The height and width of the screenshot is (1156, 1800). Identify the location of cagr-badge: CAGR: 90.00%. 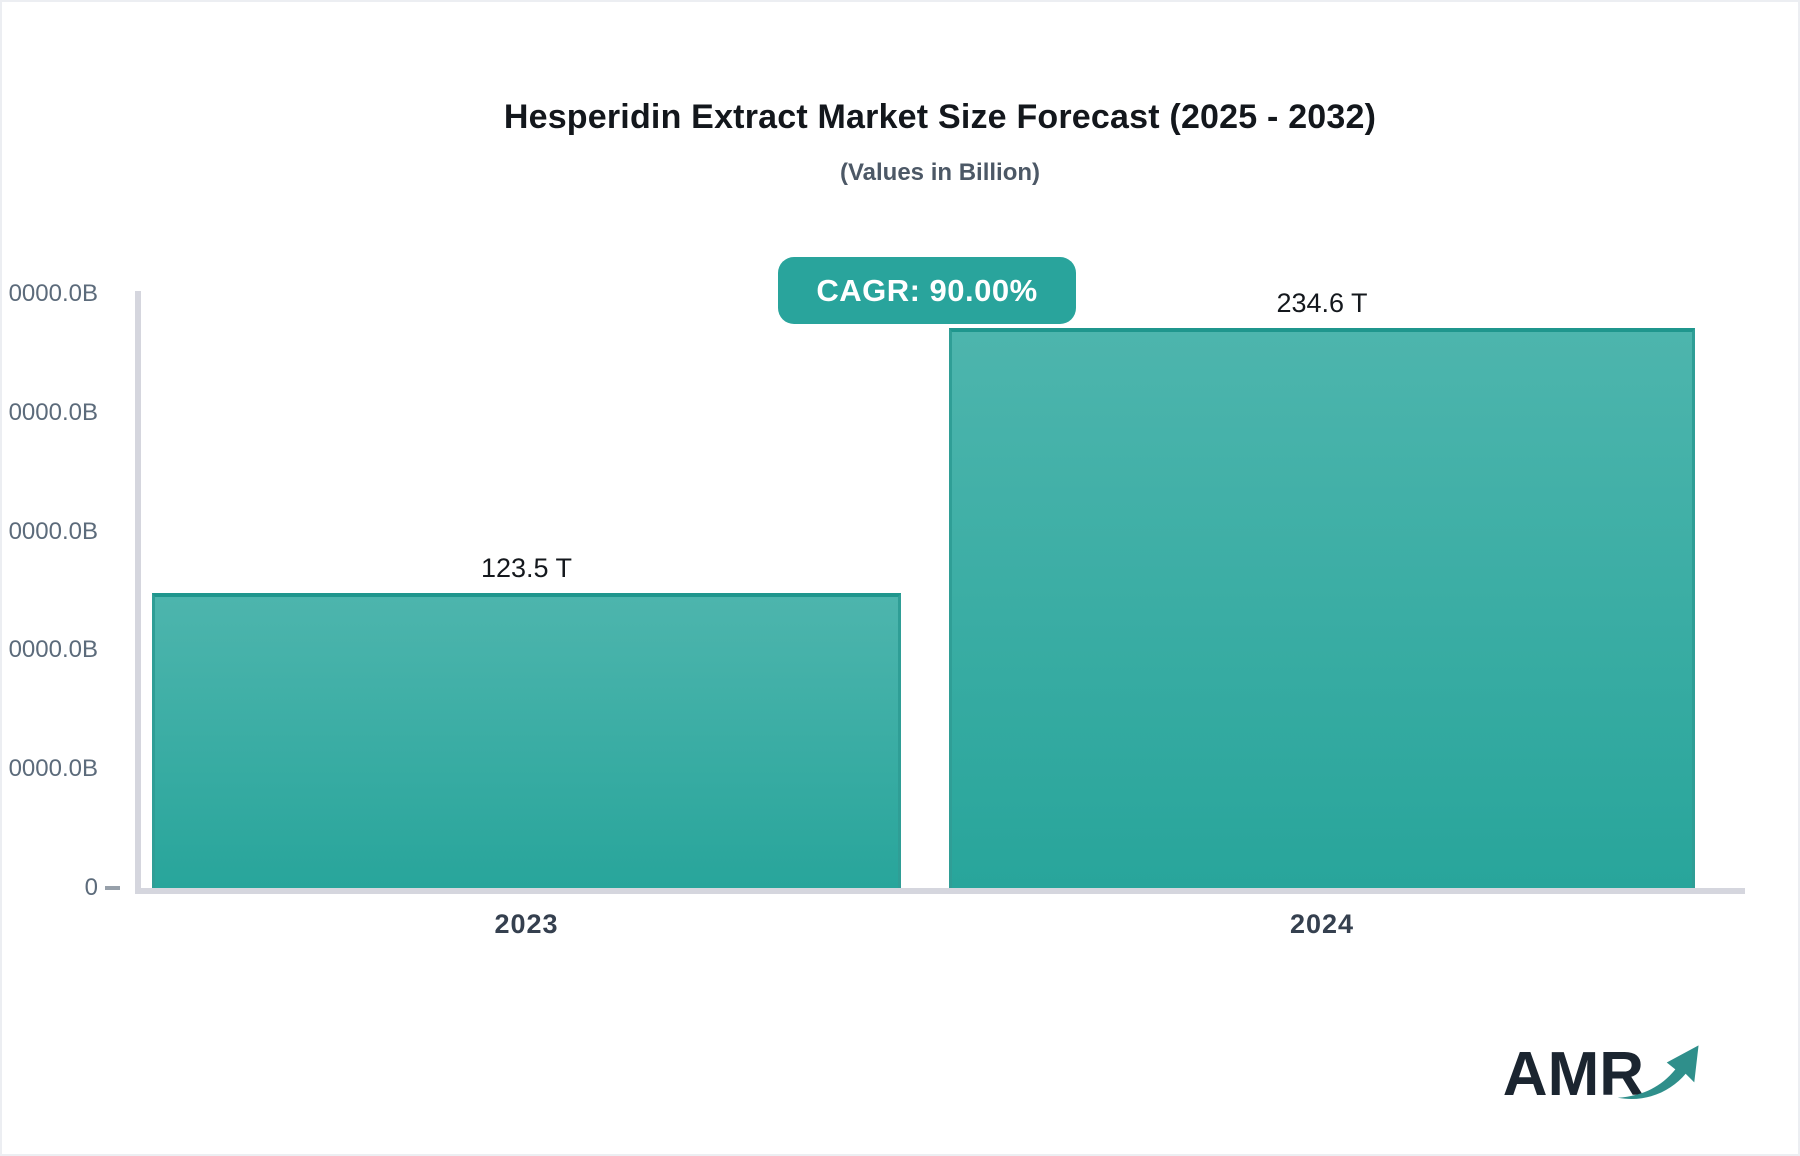
(927, 290).